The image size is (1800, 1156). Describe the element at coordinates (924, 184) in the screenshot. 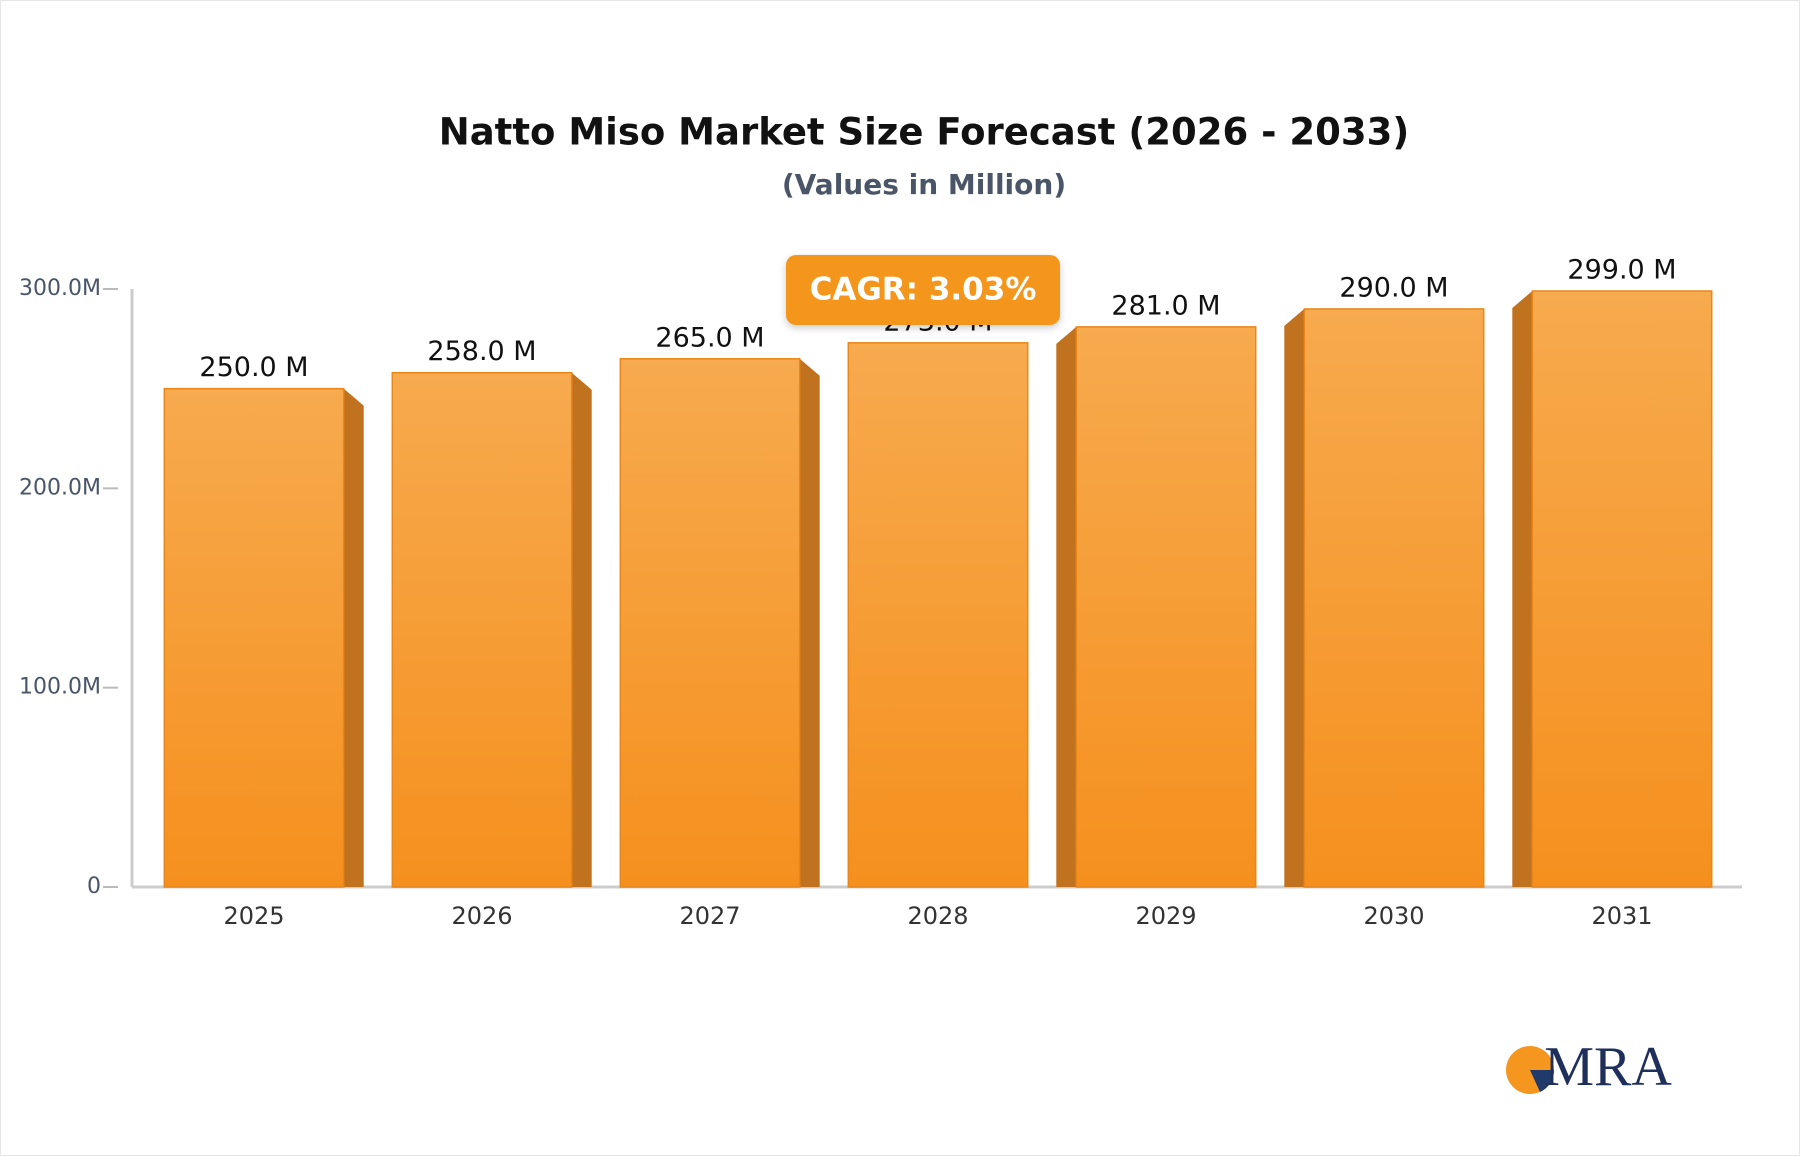

I see `chart-subtitle: (Values in Million)` at that location.